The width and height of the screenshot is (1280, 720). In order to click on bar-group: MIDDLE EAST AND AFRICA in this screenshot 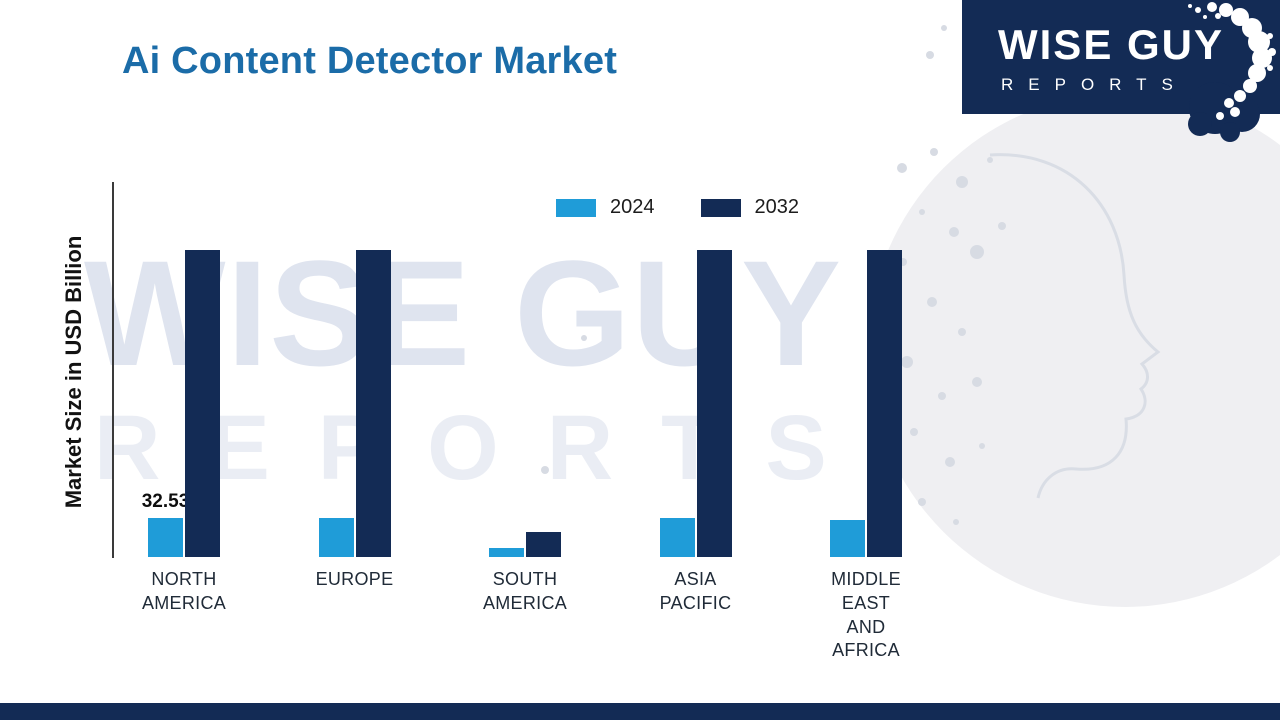, I will do `click(866, 456)`.